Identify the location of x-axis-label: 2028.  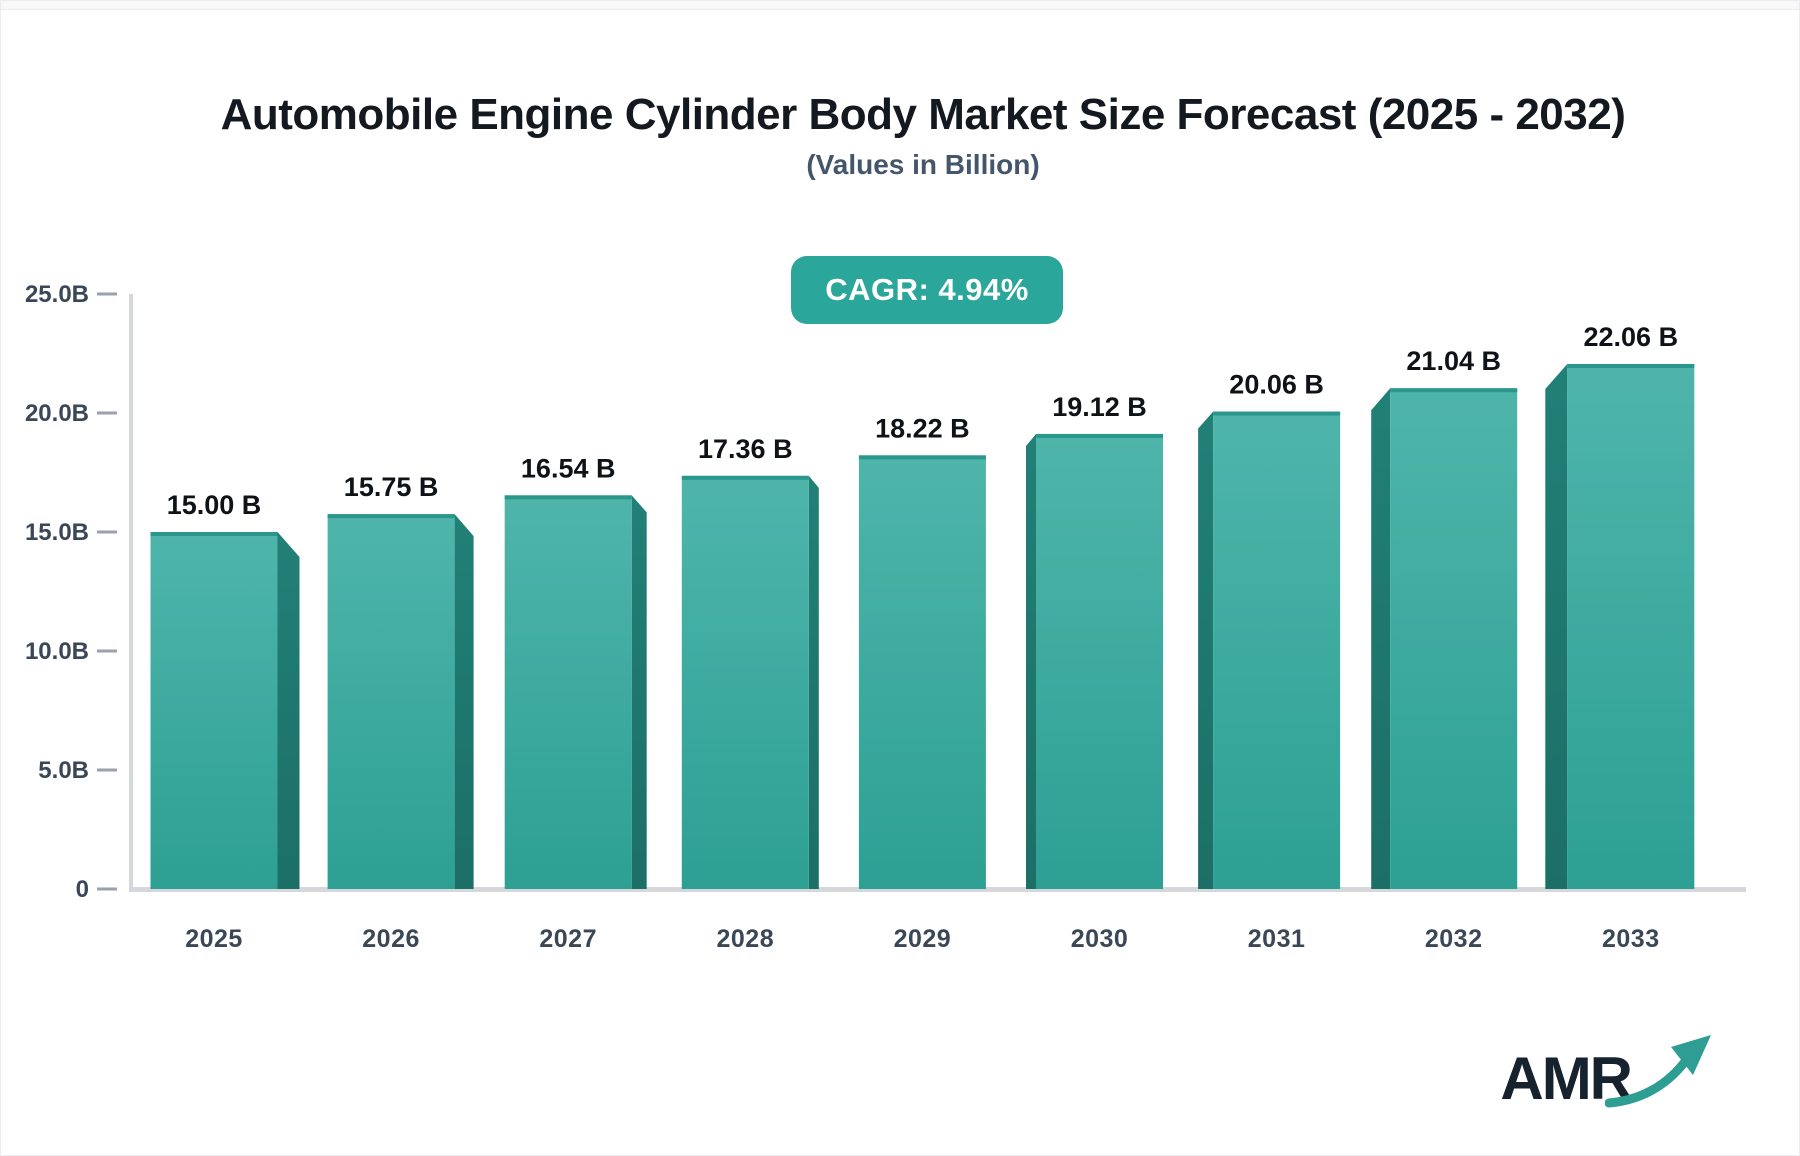
(745, 939).